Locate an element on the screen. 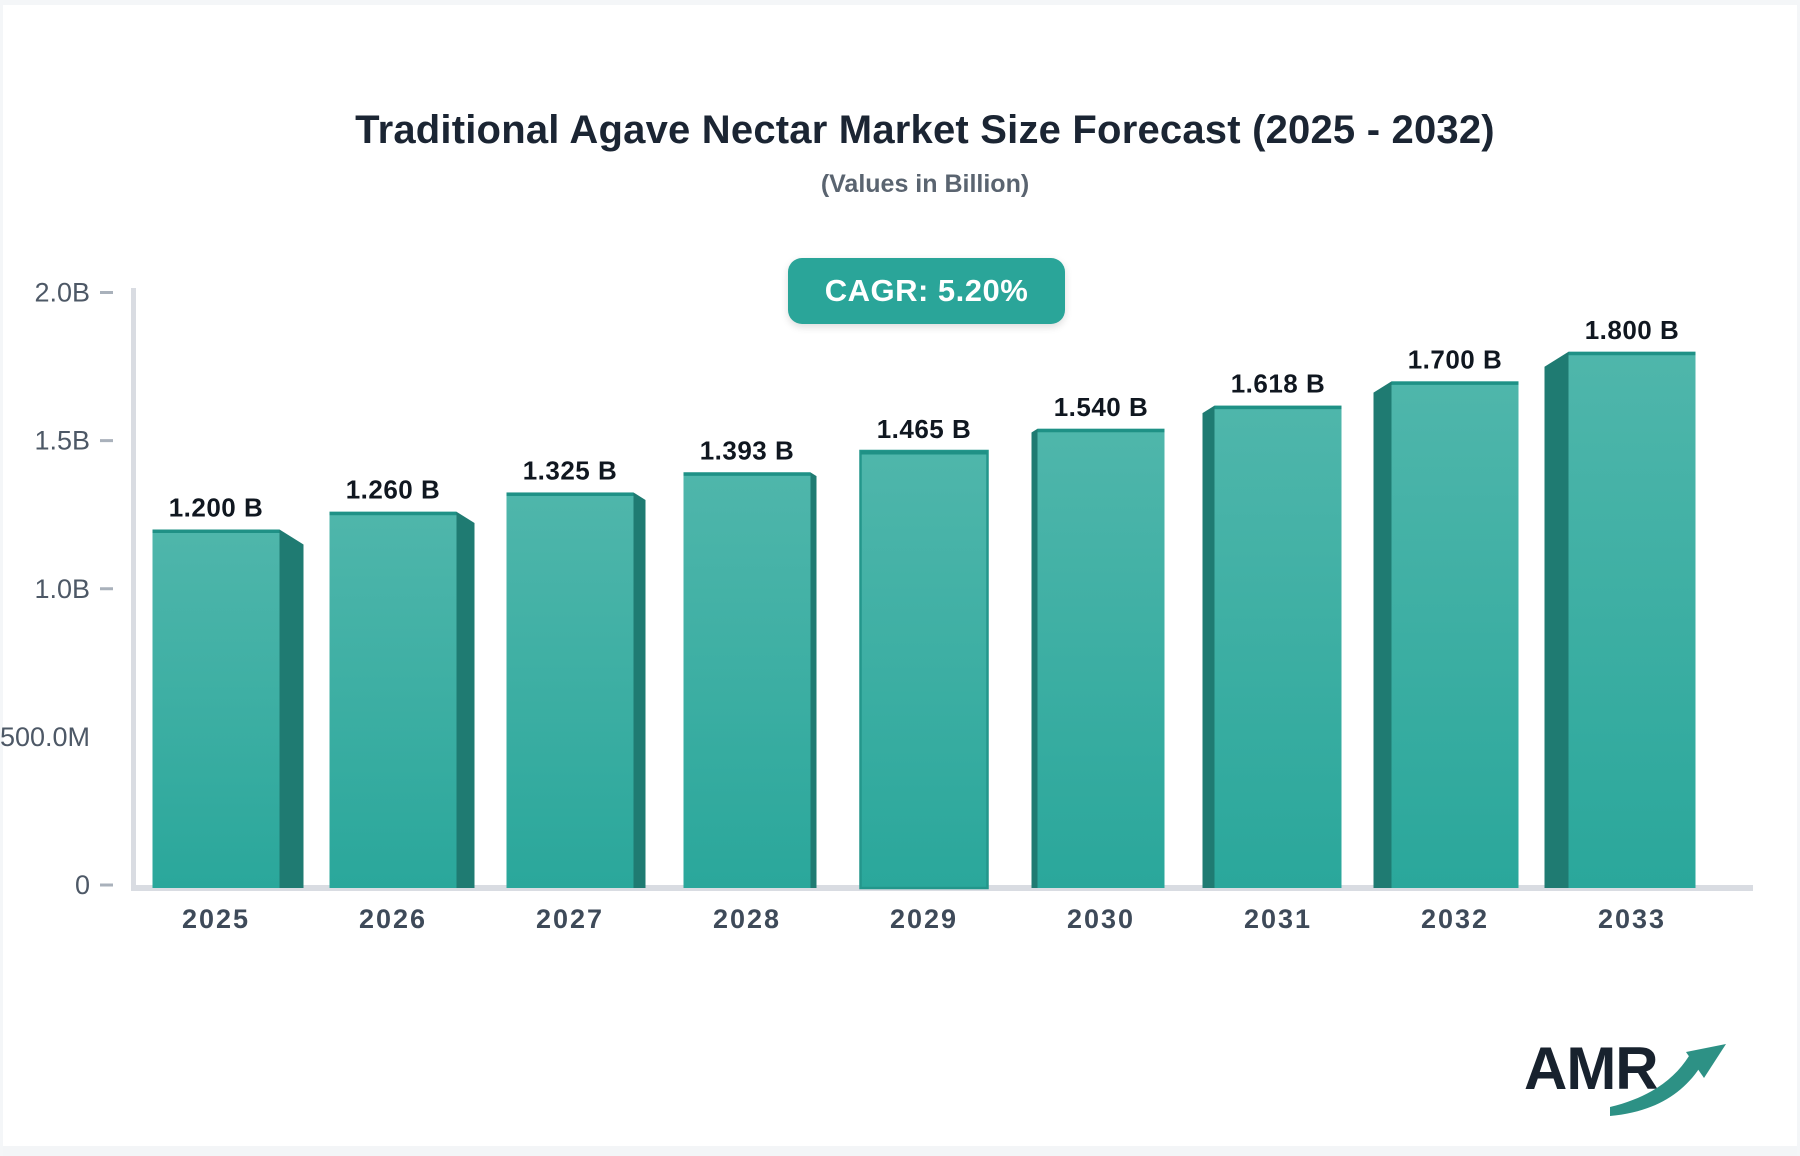 The height and width of the screenshot is (1156, 1800). x-axis: 2025 2026 2027 2028 2029 2030 2031 2032 2033 is located at coordinates (942, 909).